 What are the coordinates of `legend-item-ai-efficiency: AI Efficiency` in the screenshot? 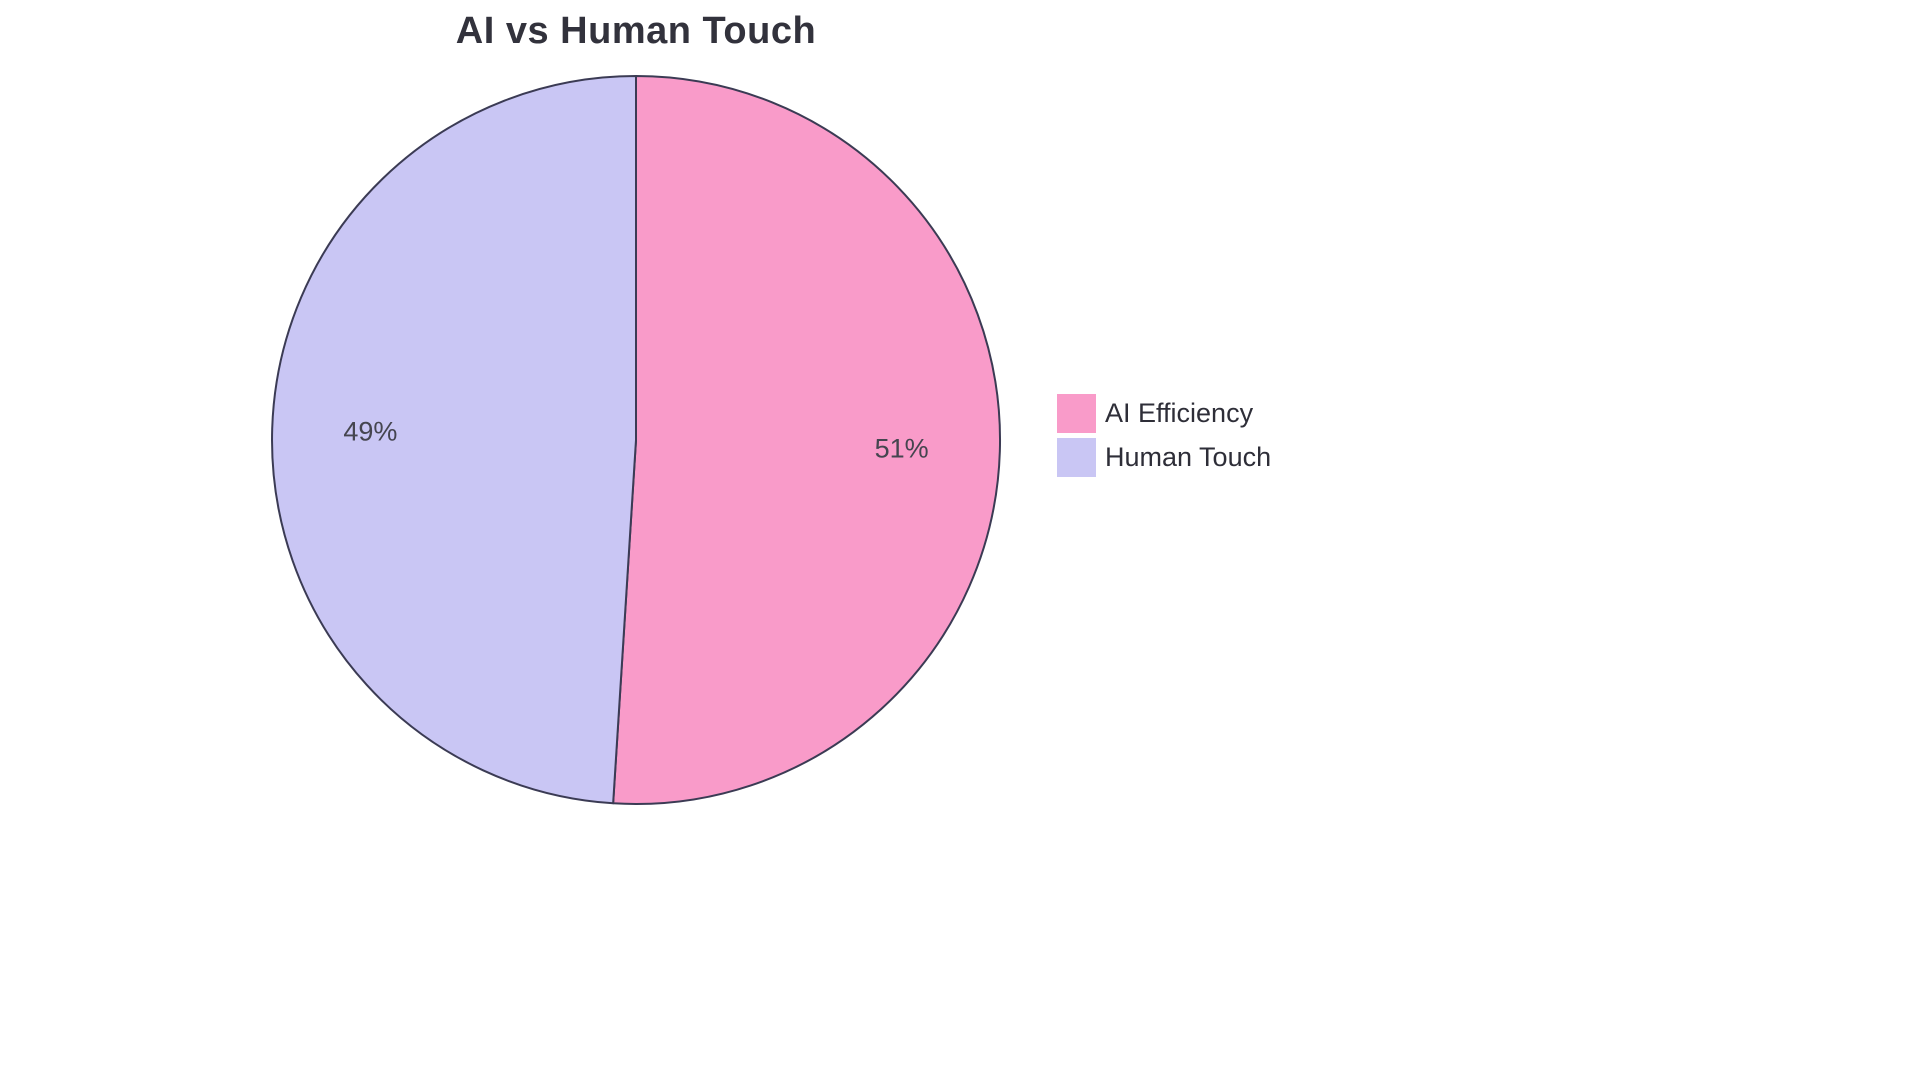 It's located at (1164, 413).